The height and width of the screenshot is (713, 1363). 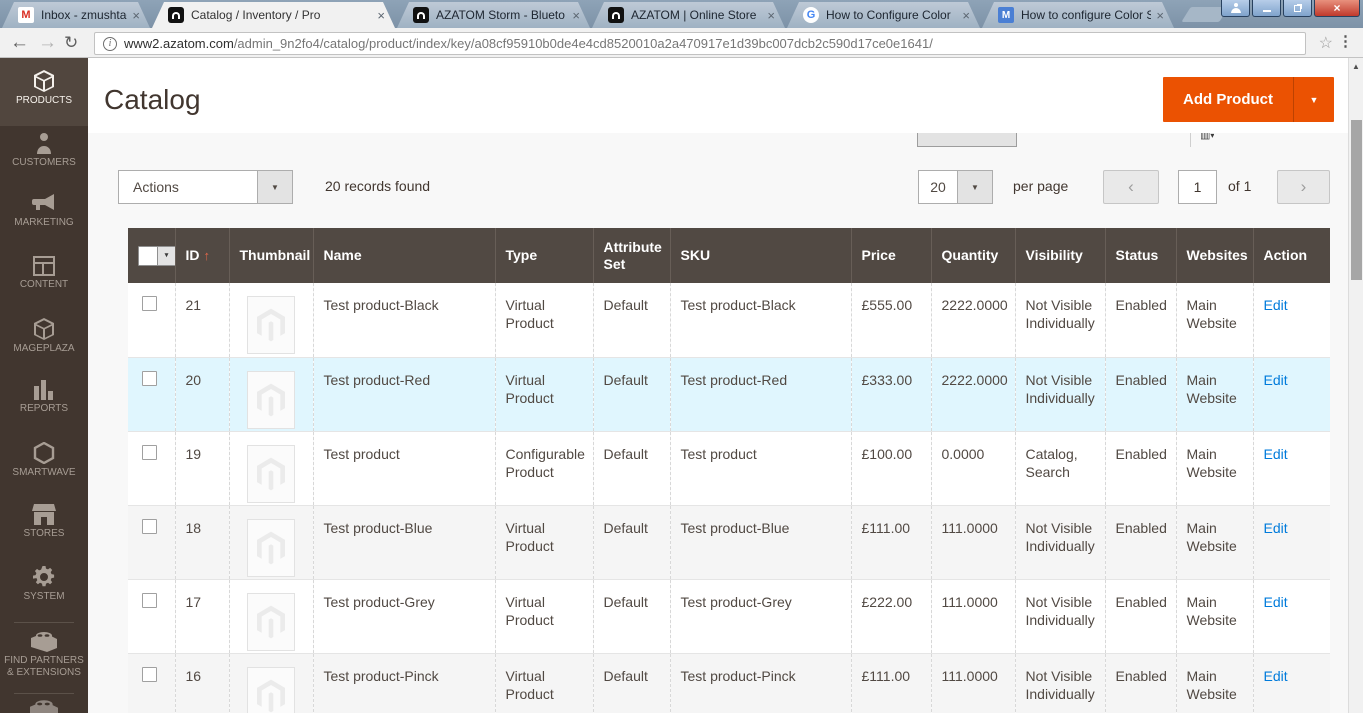 I want to click on sidebar-item-system: SYSTEM, so click(x=44, y=584).